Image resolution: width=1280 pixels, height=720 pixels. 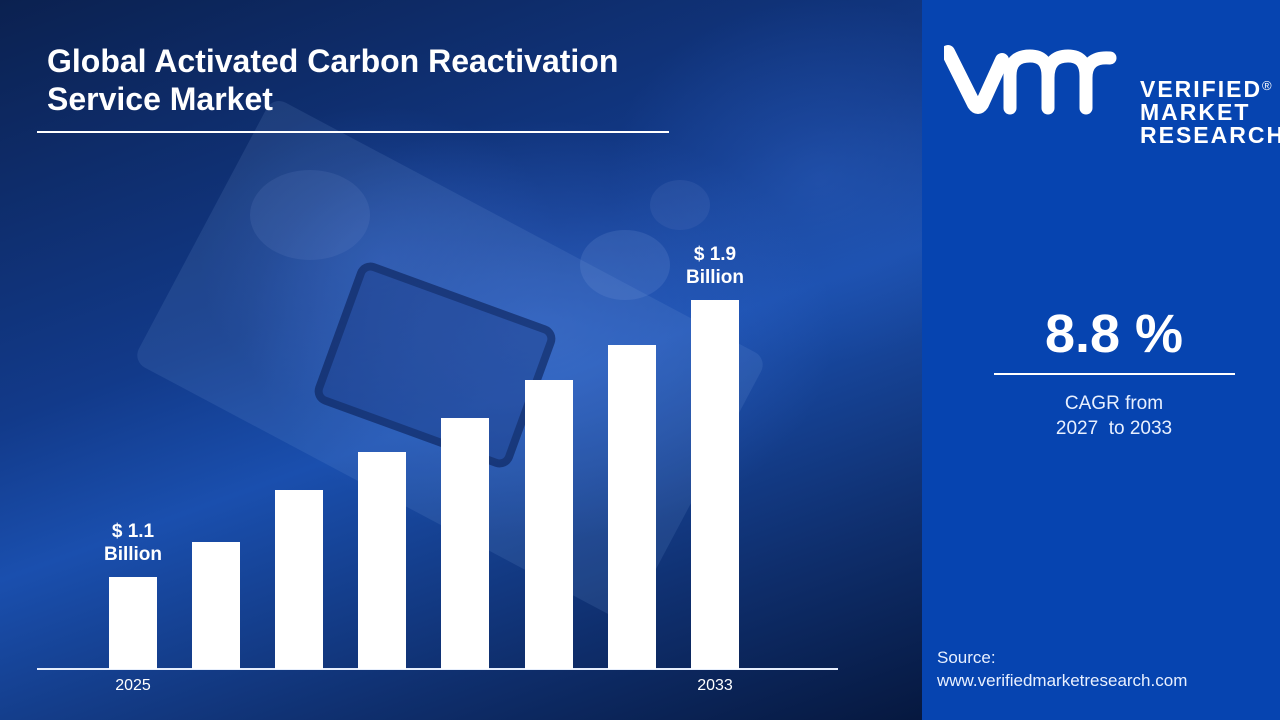 What do you see at coordinates (1195, 112) in the screenshot?
I see `wordmark-line2: MARKET` at bounding box center [1195, 112].